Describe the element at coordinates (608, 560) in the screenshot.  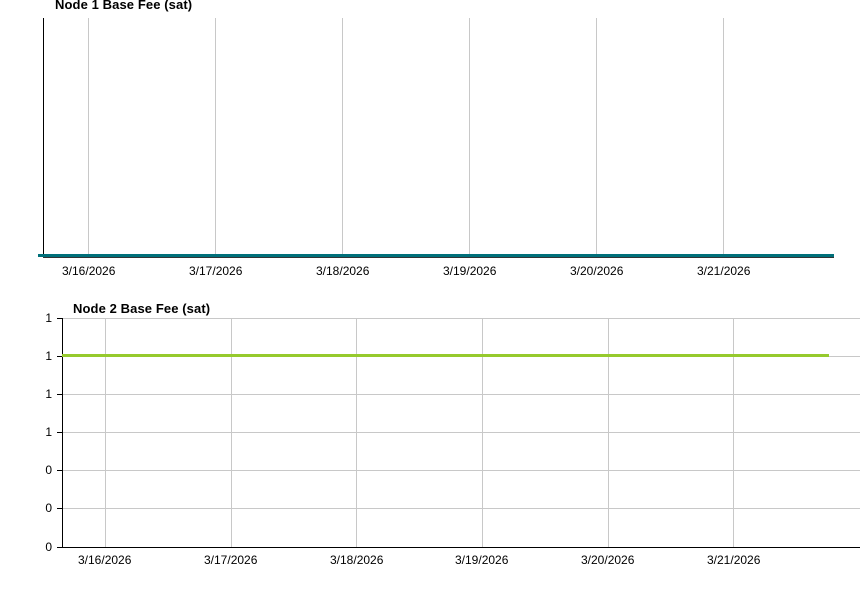
I see `xtick-label-node-2: 3/20/2026` at that location.